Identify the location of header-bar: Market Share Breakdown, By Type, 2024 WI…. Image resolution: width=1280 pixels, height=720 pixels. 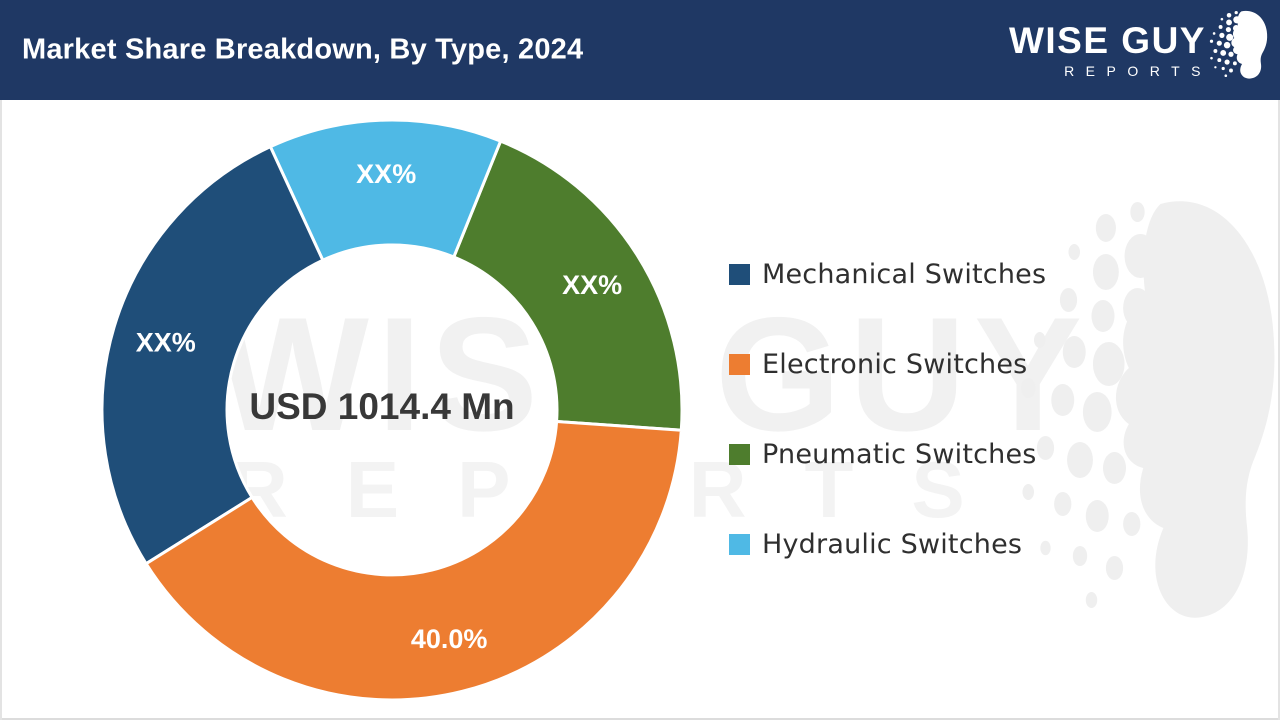
(640, 50).